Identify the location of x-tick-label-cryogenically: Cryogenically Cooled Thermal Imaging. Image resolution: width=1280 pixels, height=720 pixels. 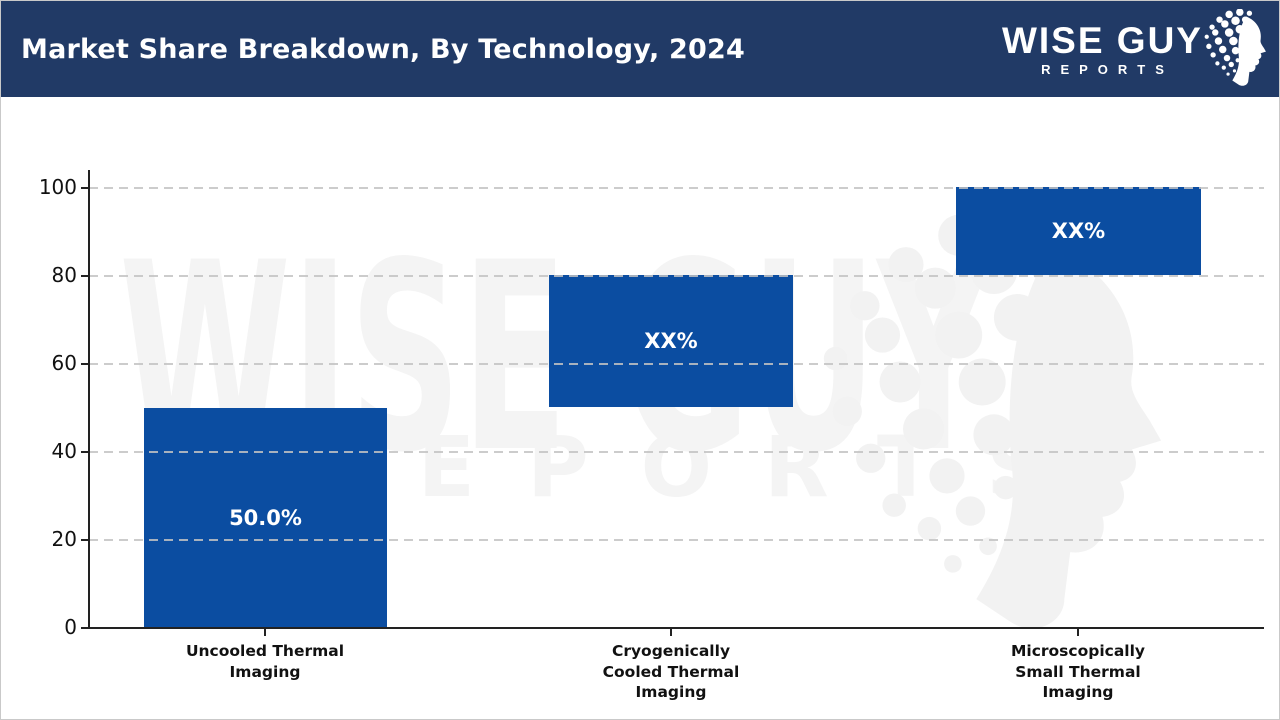
(671, 672).